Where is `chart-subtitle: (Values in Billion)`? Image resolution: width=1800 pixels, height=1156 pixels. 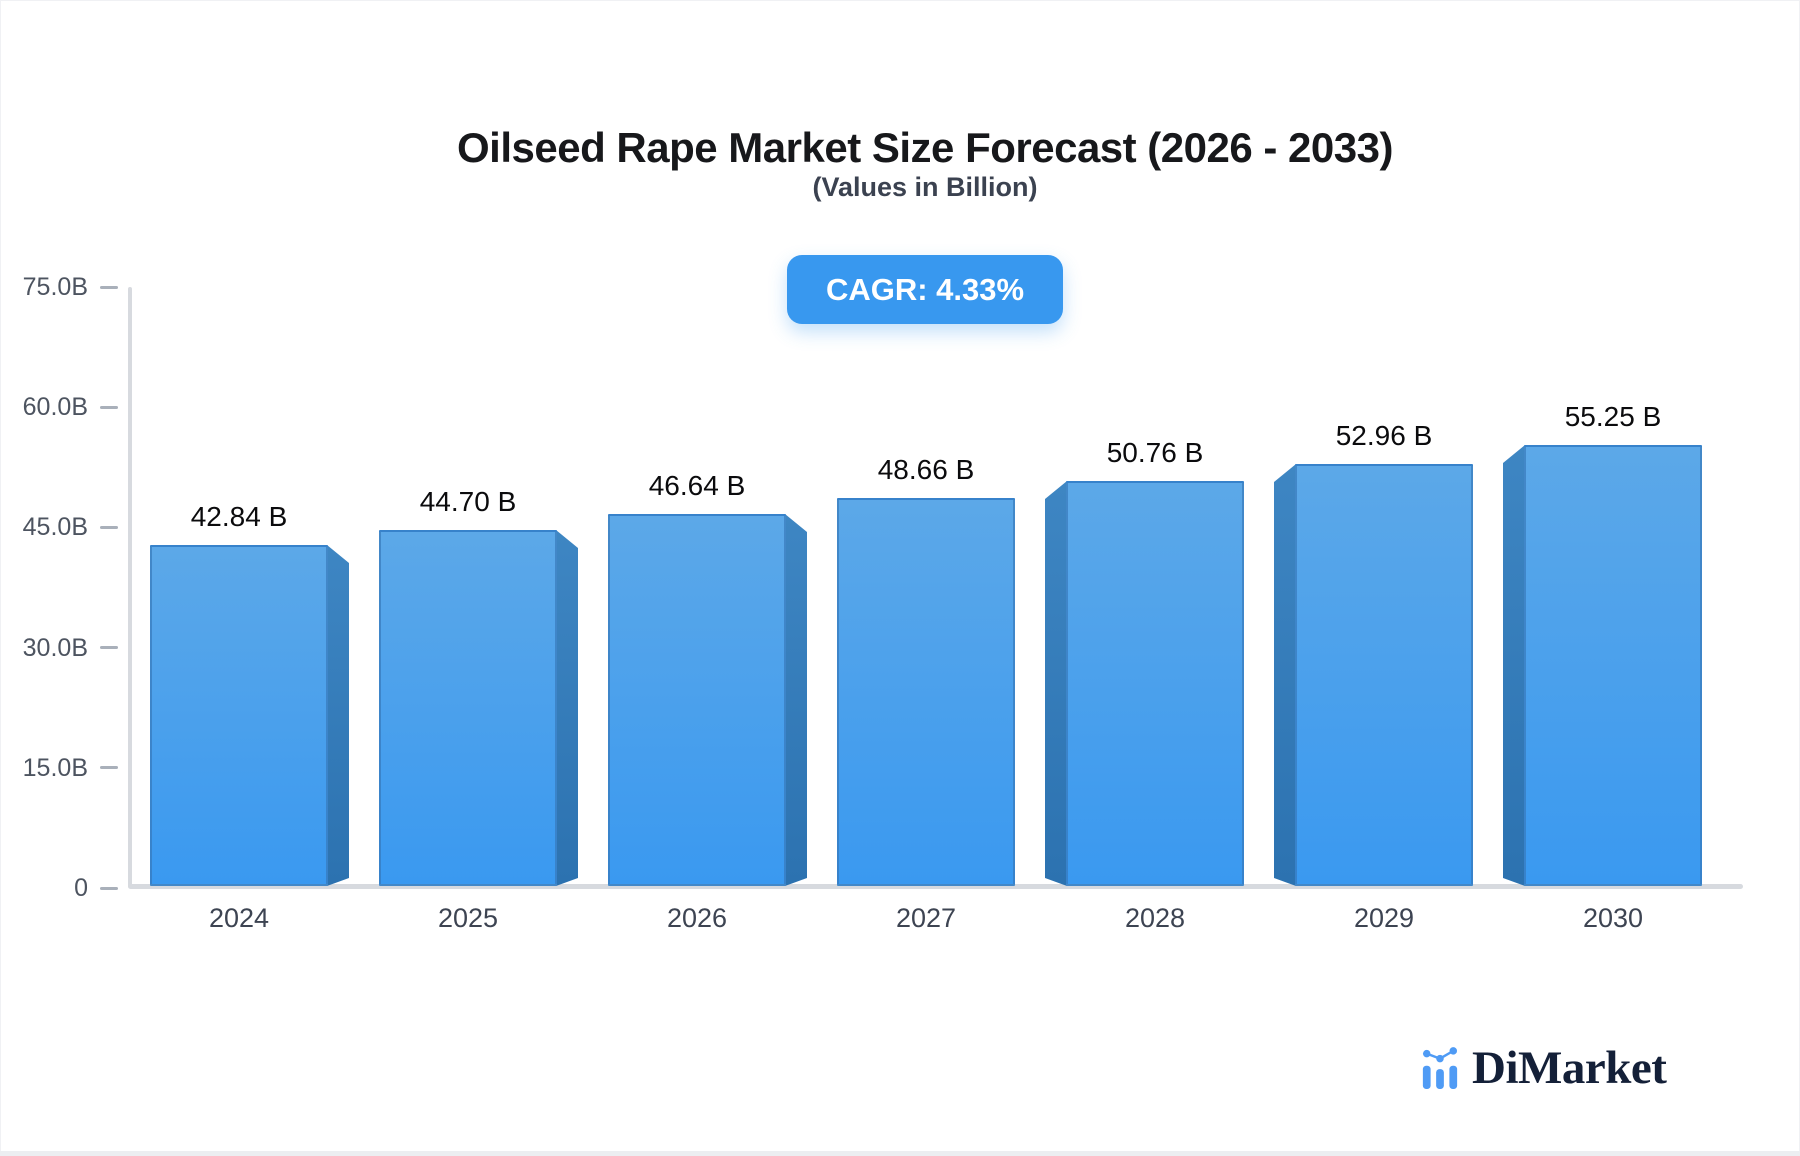
chart-subtitle: (Values in Billion) is located at coordinates (925, 187).